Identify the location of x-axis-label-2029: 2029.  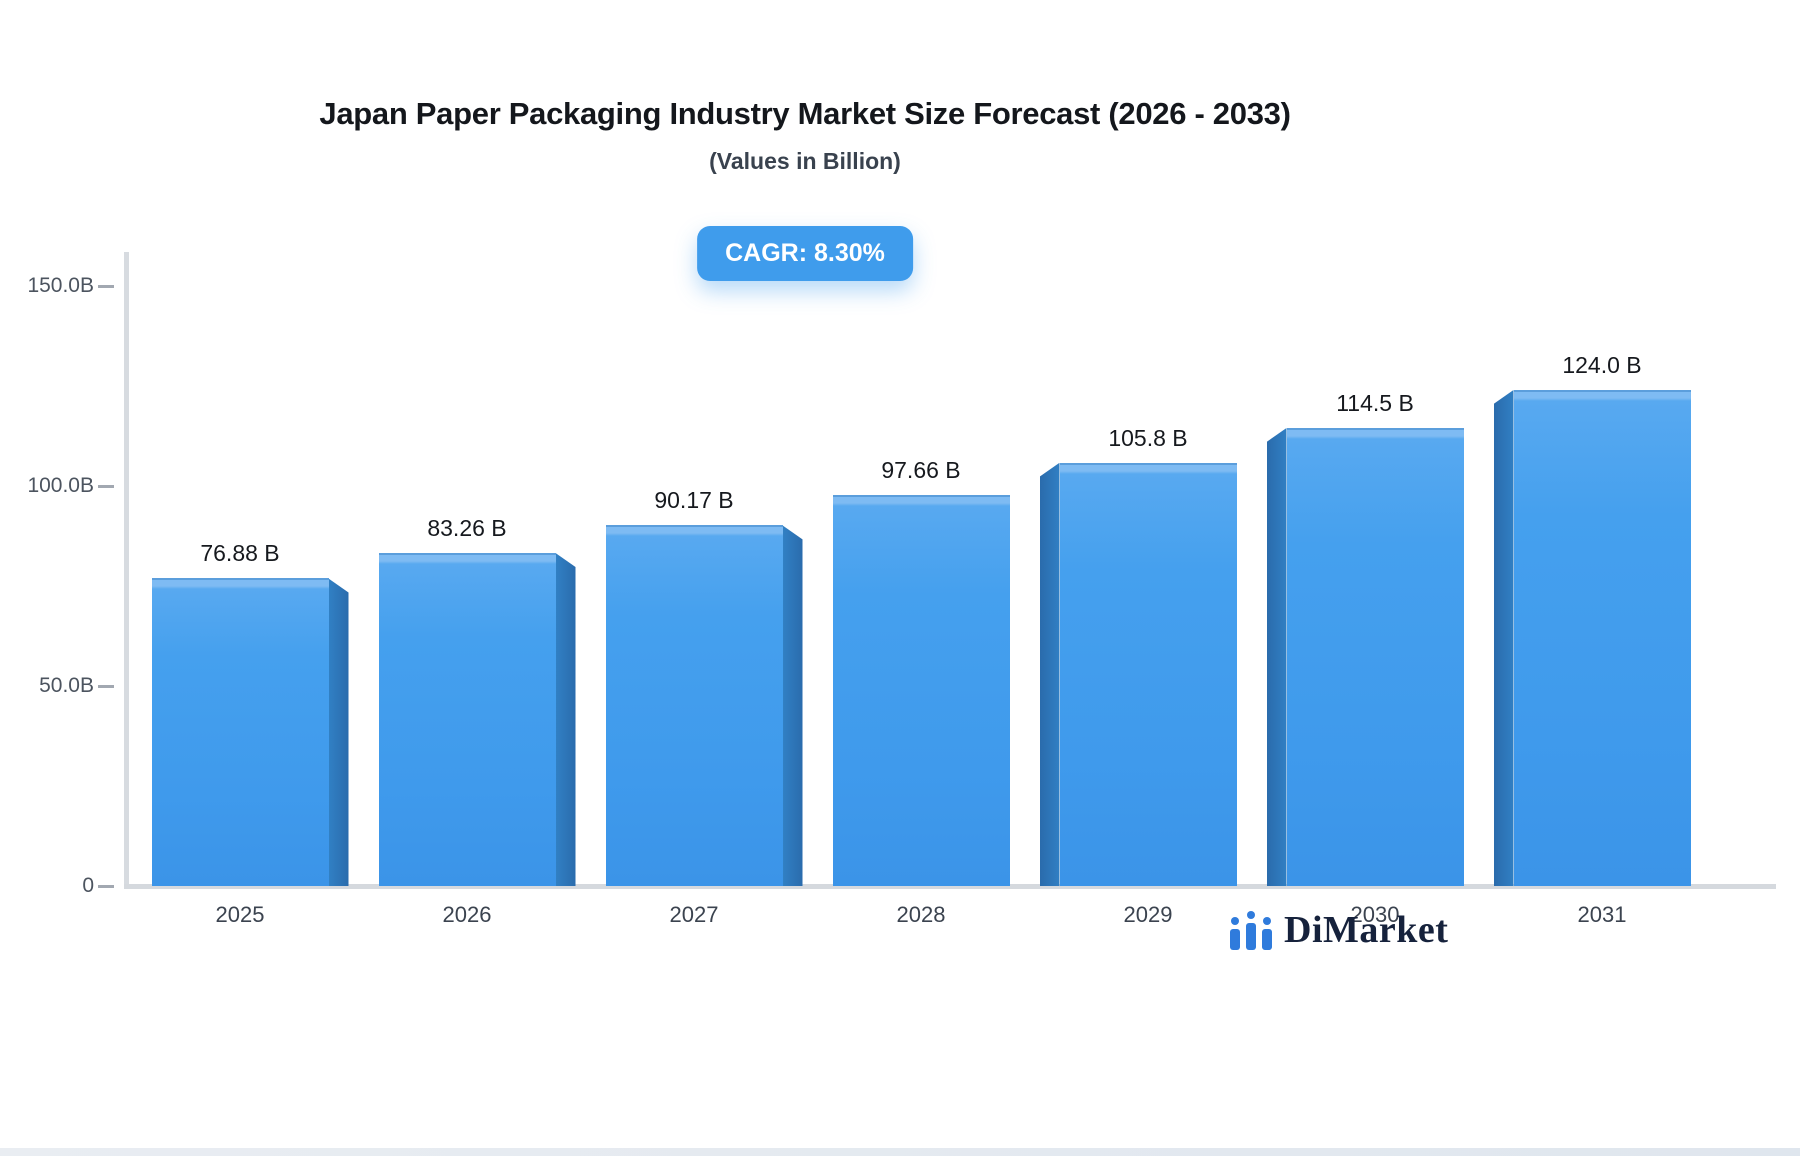
(1148, 914).